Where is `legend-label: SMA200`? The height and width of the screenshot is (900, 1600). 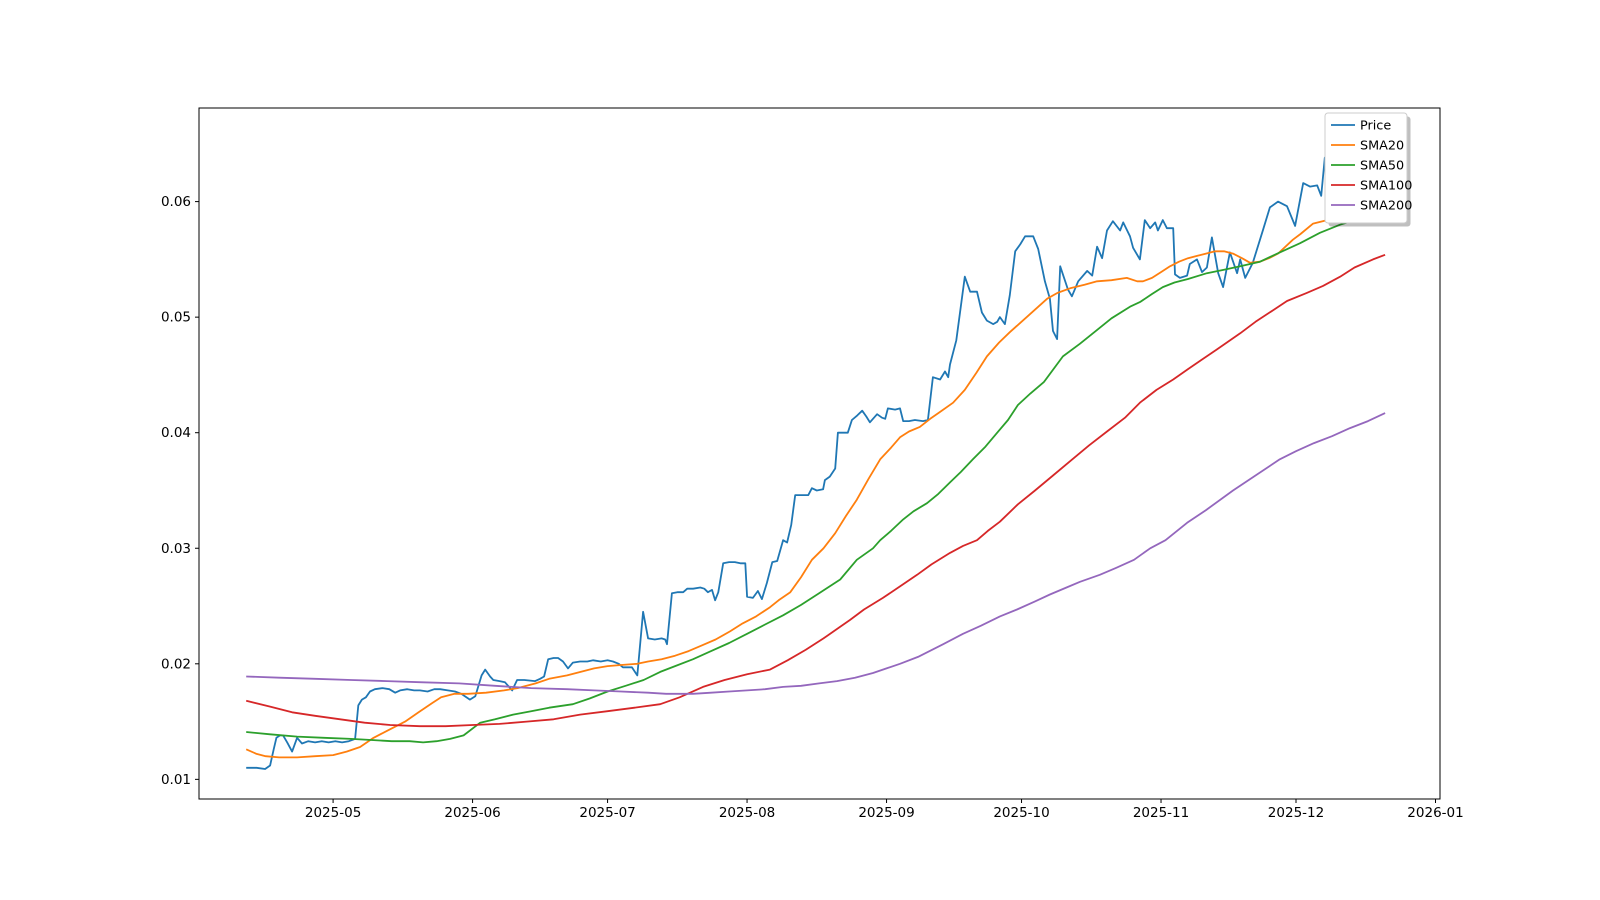 legend-label: SMA200 is located at coordinates (1386, 205).